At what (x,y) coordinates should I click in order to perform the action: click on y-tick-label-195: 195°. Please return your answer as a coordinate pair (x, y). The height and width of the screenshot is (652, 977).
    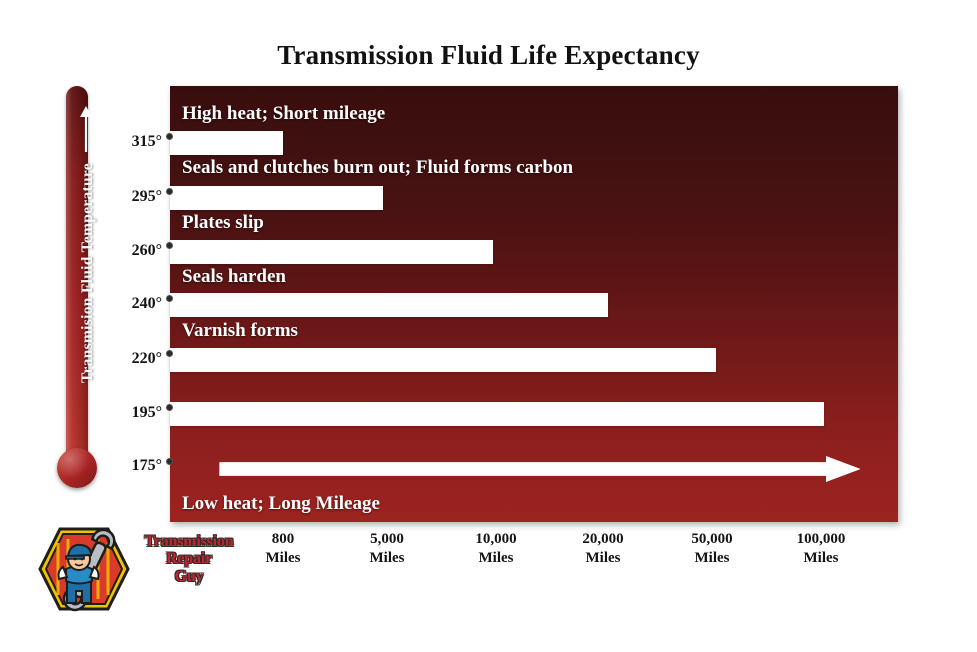
    Looking at the image, I should click on (146, 412).